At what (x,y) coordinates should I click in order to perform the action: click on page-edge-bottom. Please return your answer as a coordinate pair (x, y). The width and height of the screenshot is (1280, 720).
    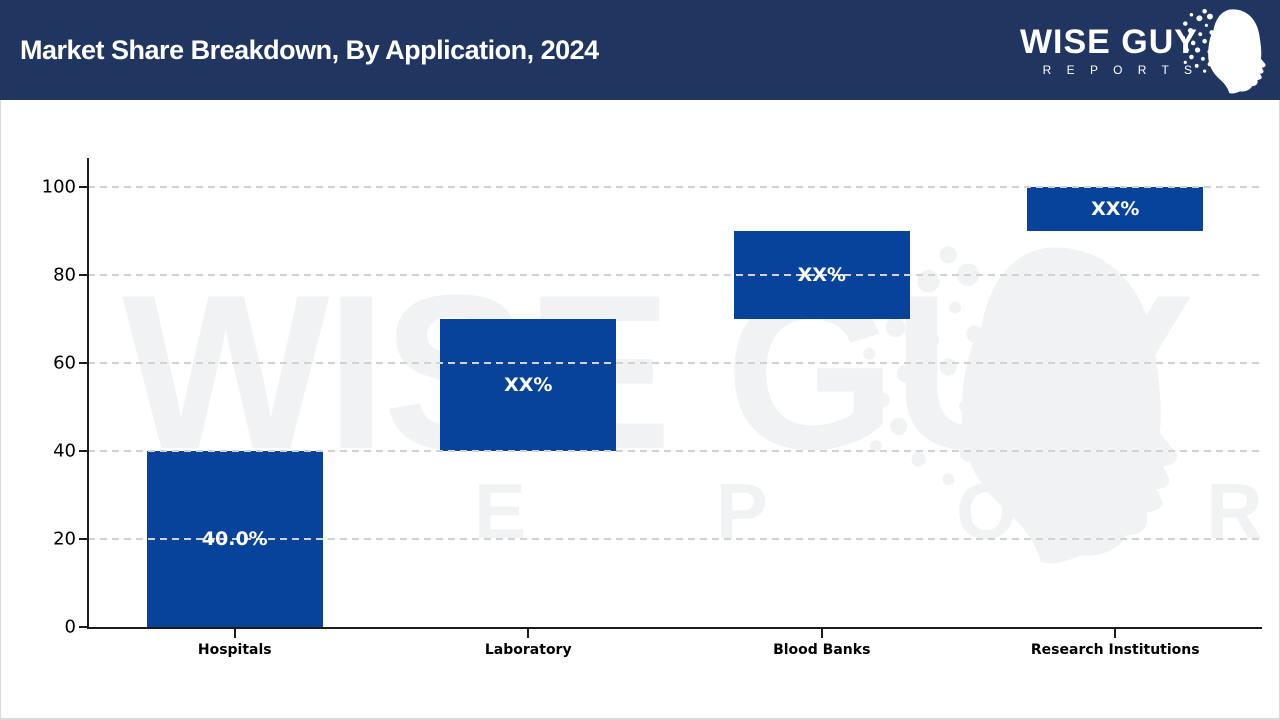
    Looking at the image, I should click on (640, 719).